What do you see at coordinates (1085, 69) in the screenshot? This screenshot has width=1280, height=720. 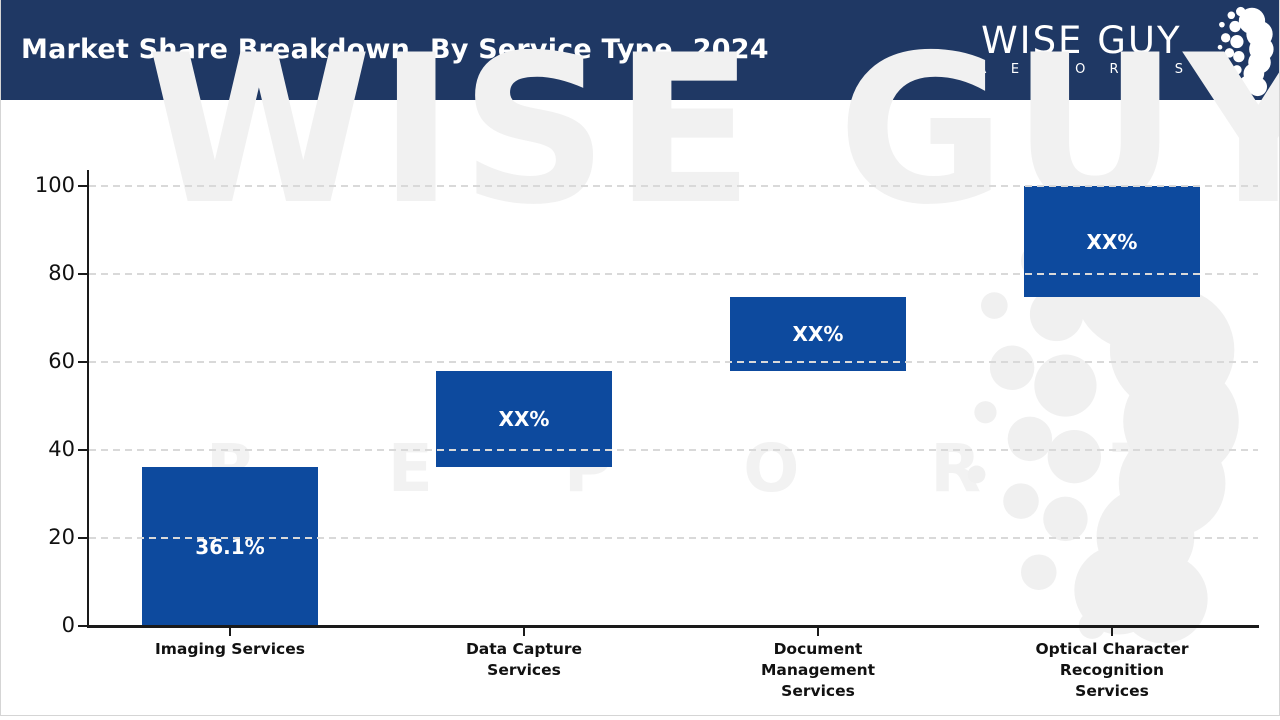 I see `logo-reports-line: R E P O R T S` at bounding box center [1085, 69].